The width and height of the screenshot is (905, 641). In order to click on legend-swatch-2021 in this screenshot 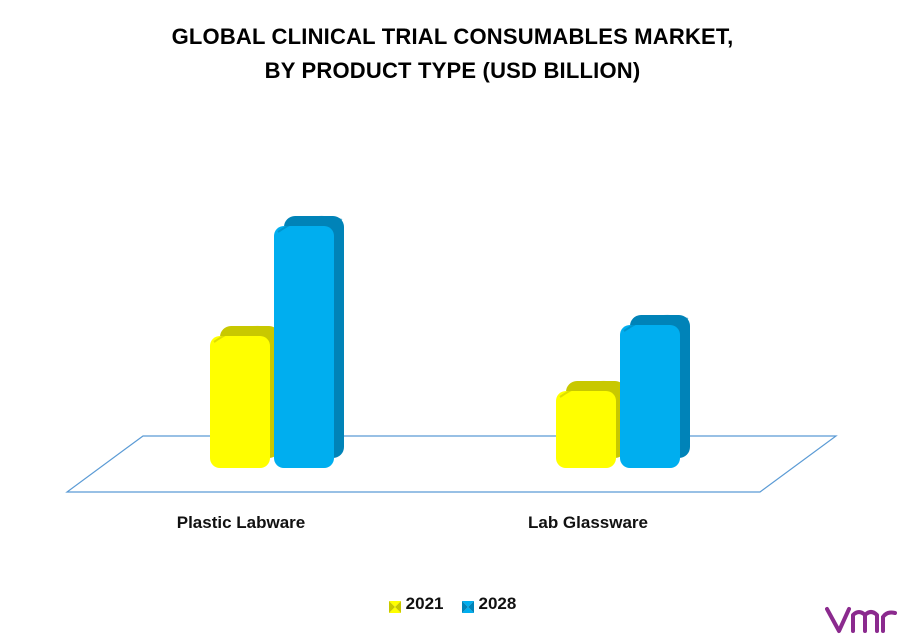, I will do `click(394, 605)`.